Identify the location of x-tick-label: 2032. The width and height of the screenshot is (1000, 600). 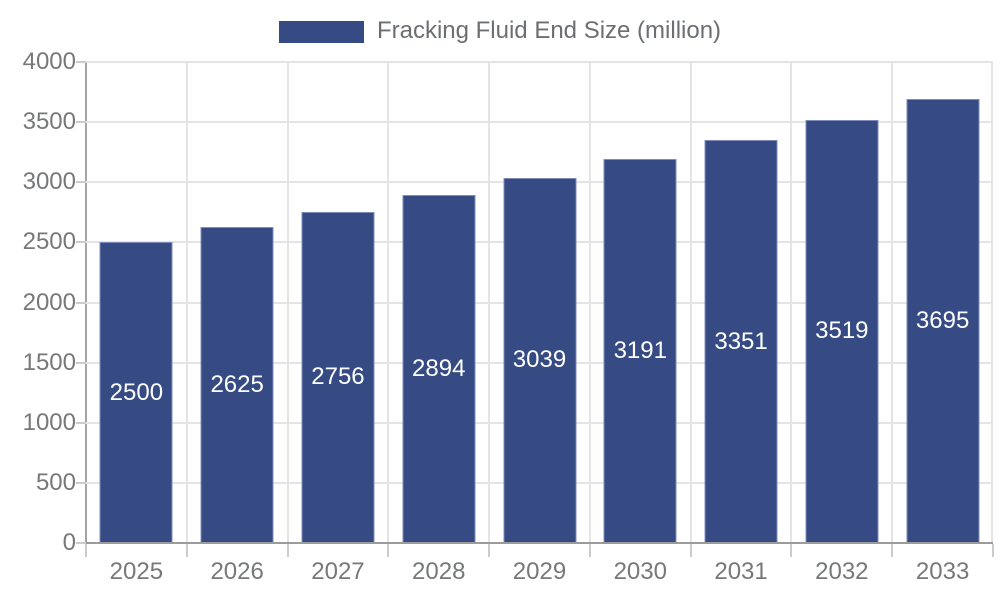
(842, 571).